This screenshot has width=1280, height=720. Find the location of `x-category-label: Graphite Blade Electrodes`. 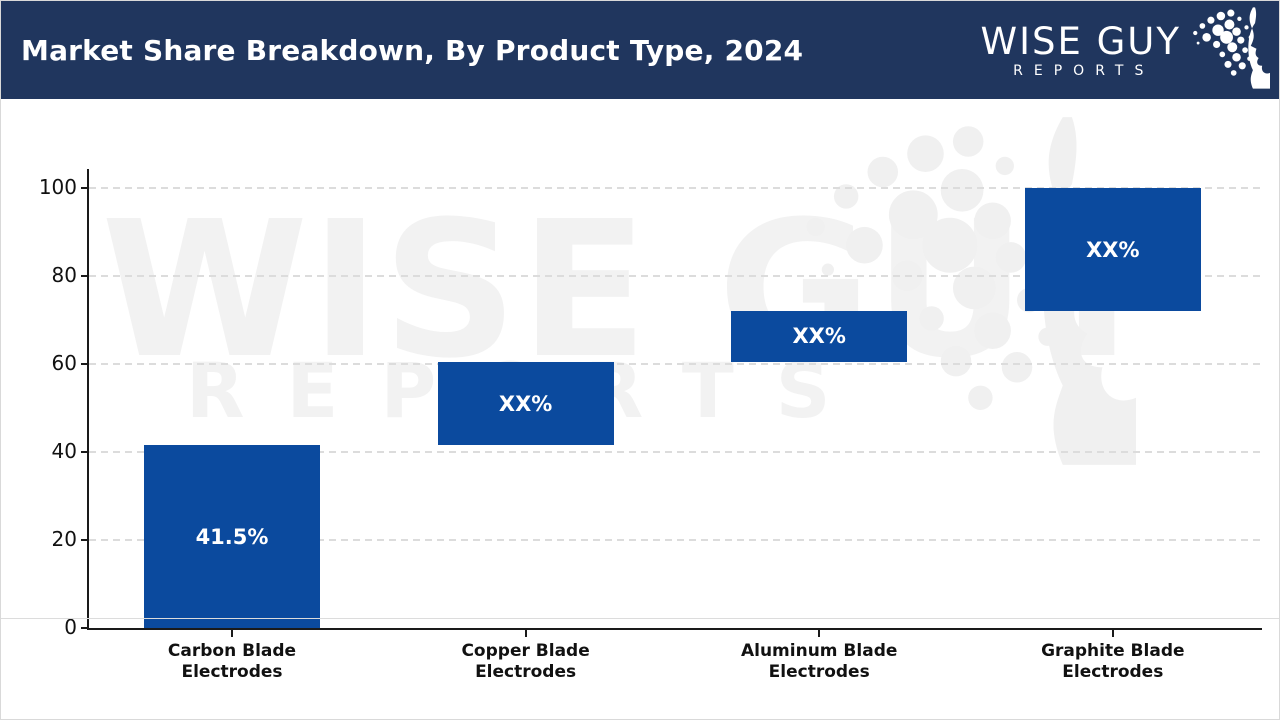

x-category-label: Graphite Blade Electrodes is located at coordinates (1113, 662).